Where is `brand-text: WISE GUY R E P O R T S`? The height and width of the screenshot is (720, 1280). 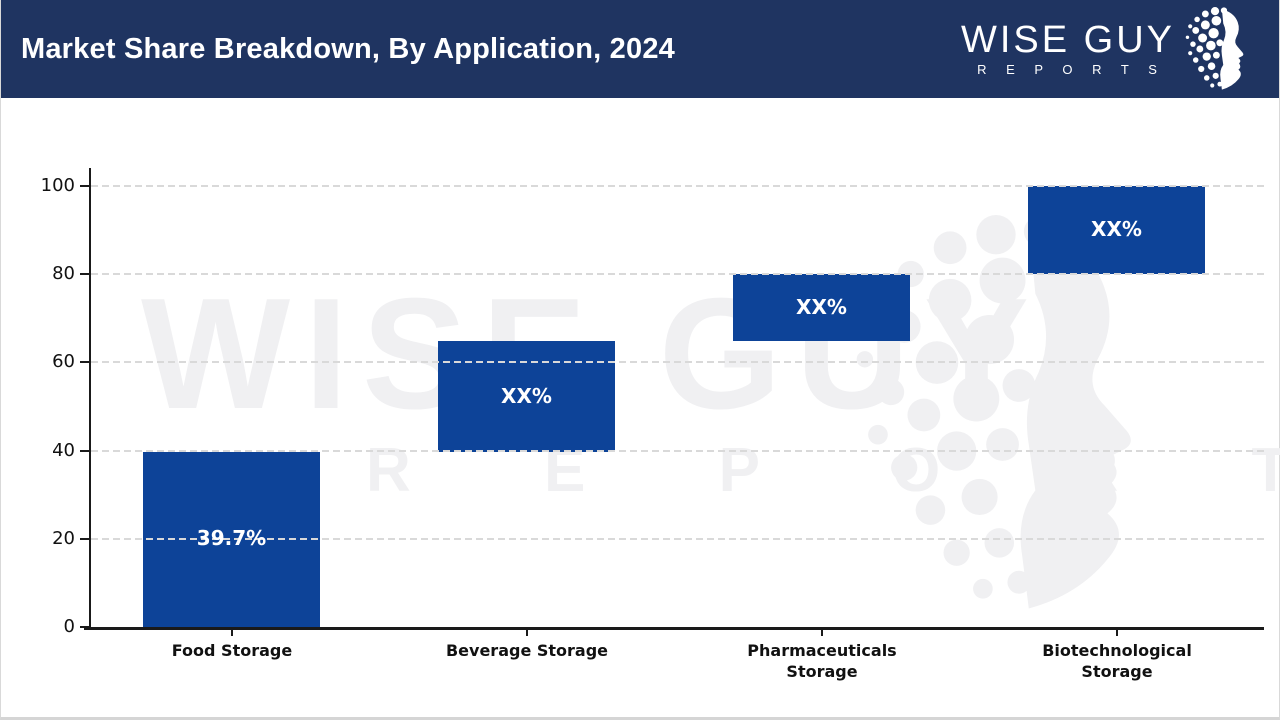 brand-text: WISE GUY R E P O R T S is located at coordinates (1068, 49).